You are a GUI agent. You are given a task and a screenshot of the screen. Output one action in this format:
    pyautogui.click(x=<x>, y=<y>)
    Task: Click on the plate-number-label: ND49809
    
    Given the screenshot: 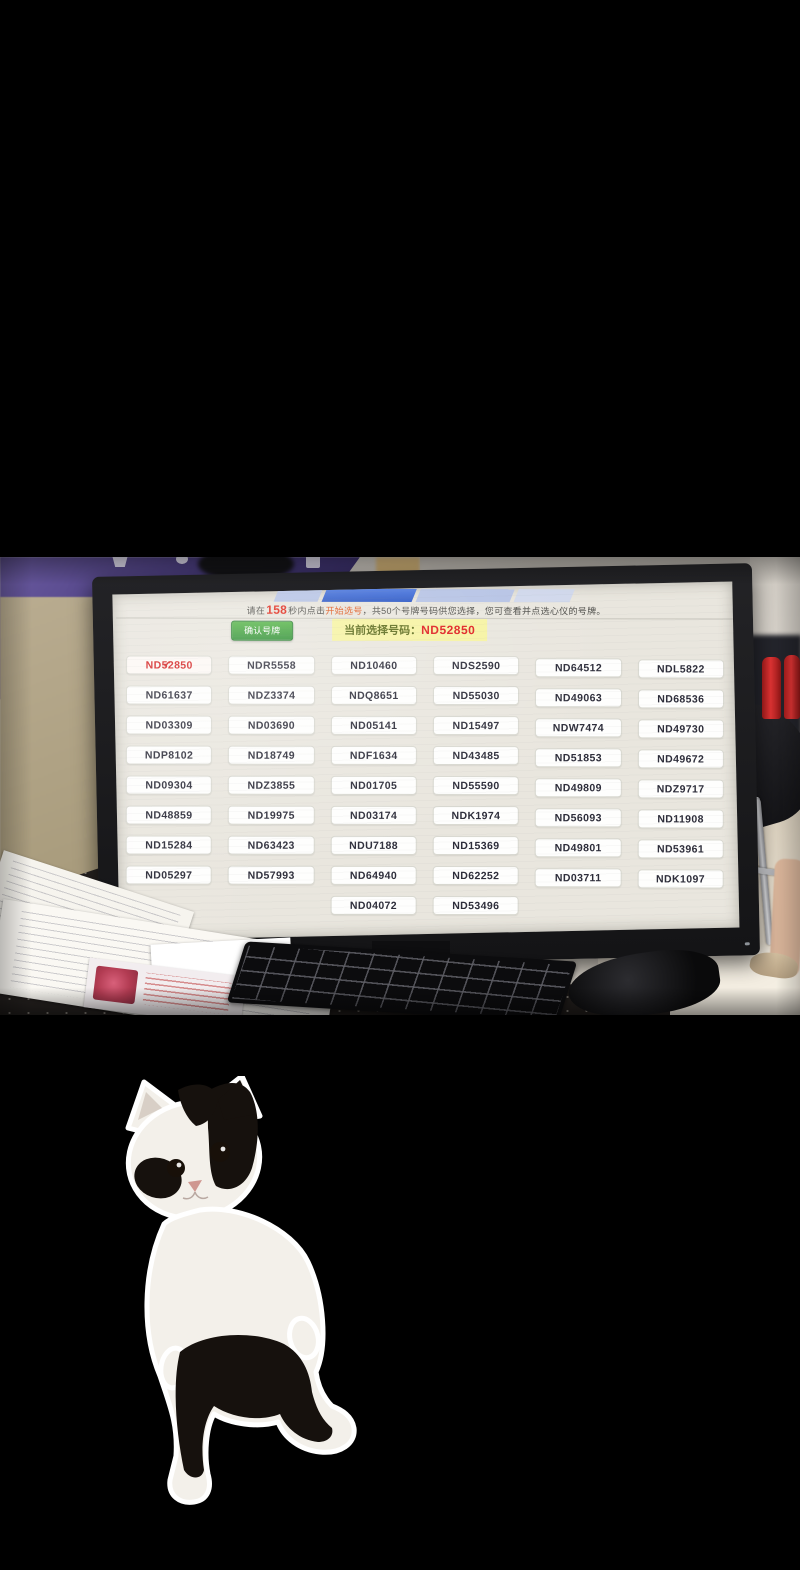 What is the action you would take?
    pyautogui.click(x=578, y=787)
    